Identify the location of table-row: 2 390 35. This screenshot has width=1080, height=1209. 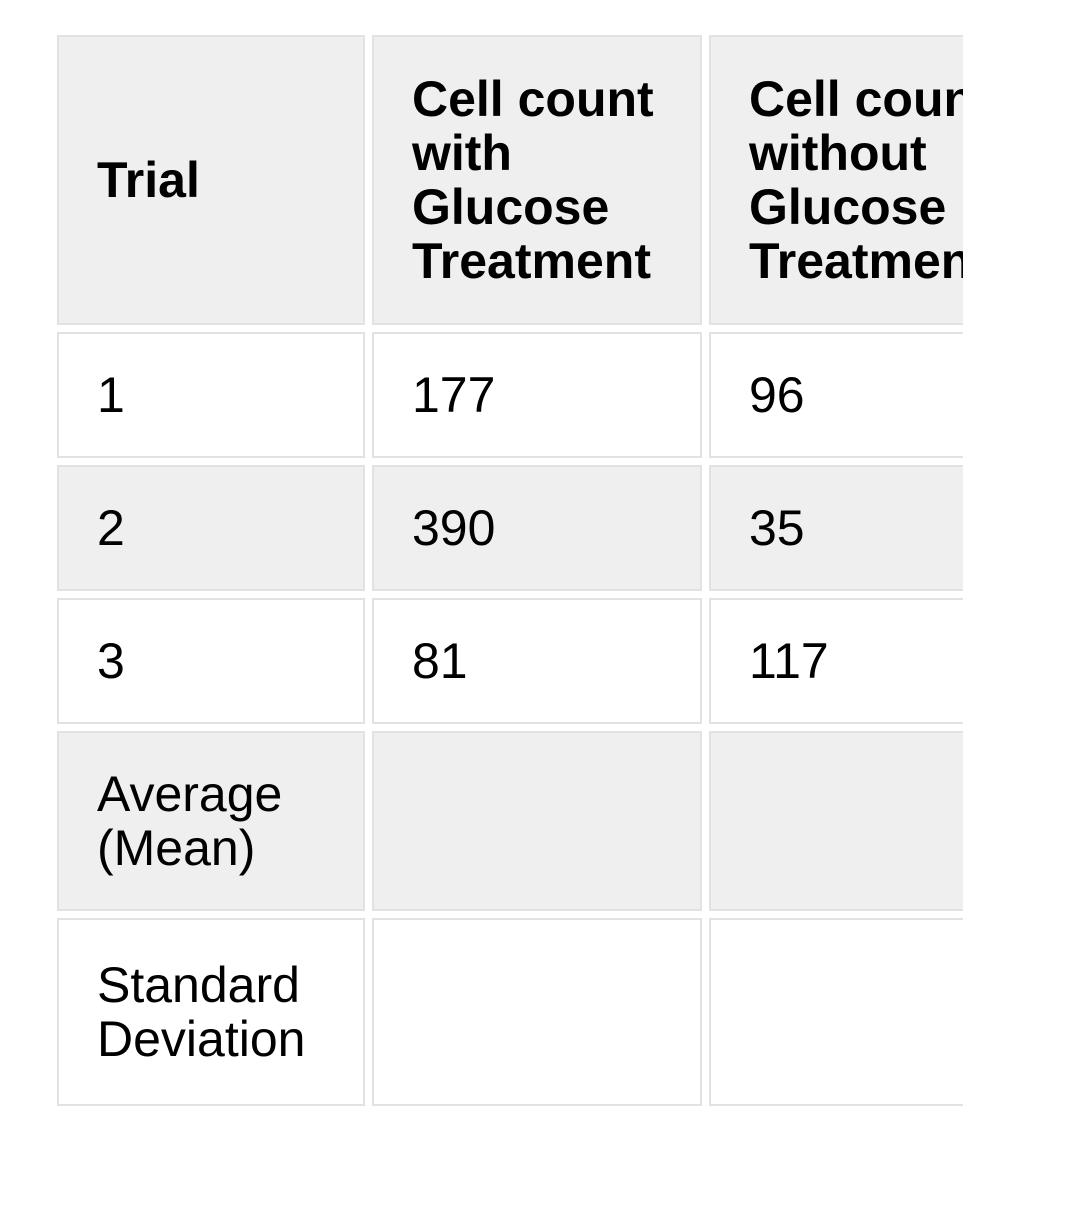
(510, 528).